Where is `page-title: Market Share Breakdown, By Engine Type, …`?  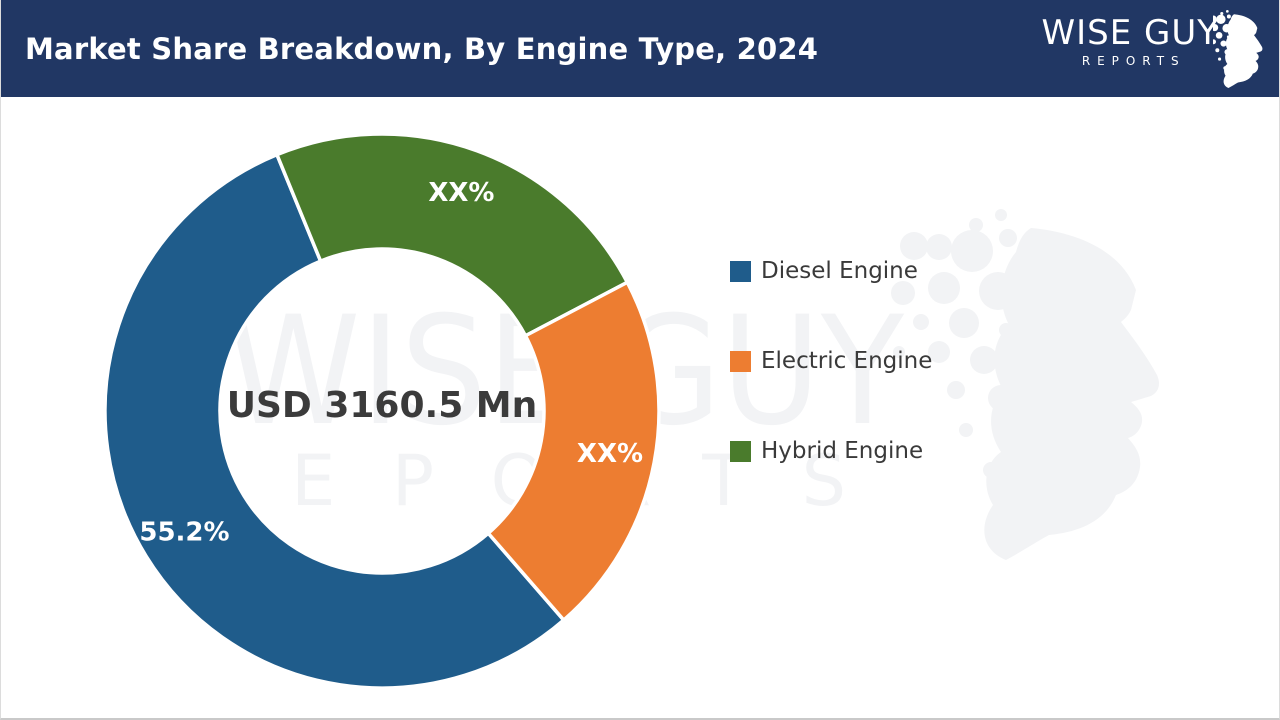 page-title: Market Share Breakdown, By Engine Type, … is located at coordinates (422, 48).